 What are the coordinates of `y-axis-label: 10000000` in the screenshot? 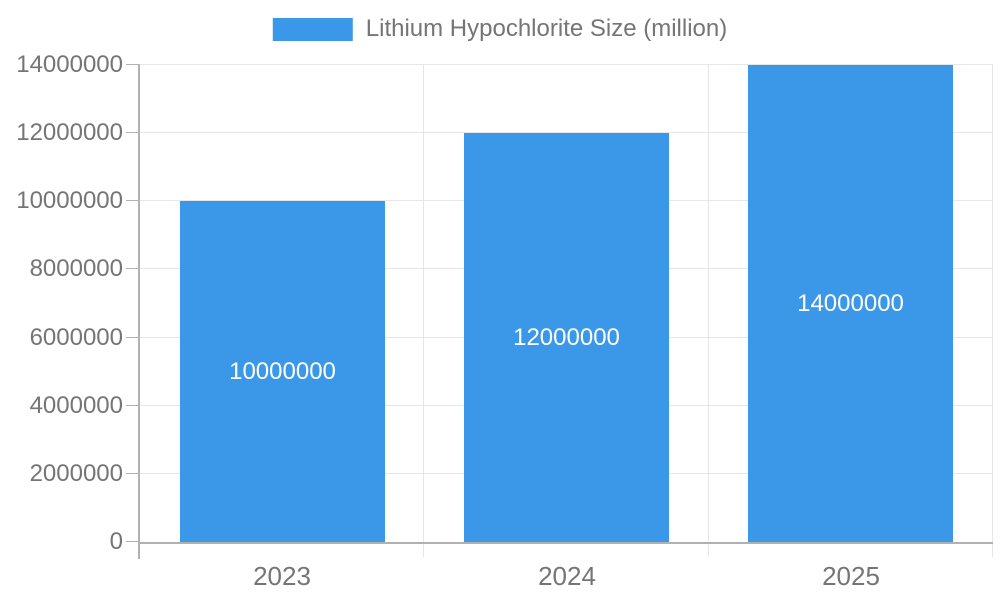 It's located at (69, 200).